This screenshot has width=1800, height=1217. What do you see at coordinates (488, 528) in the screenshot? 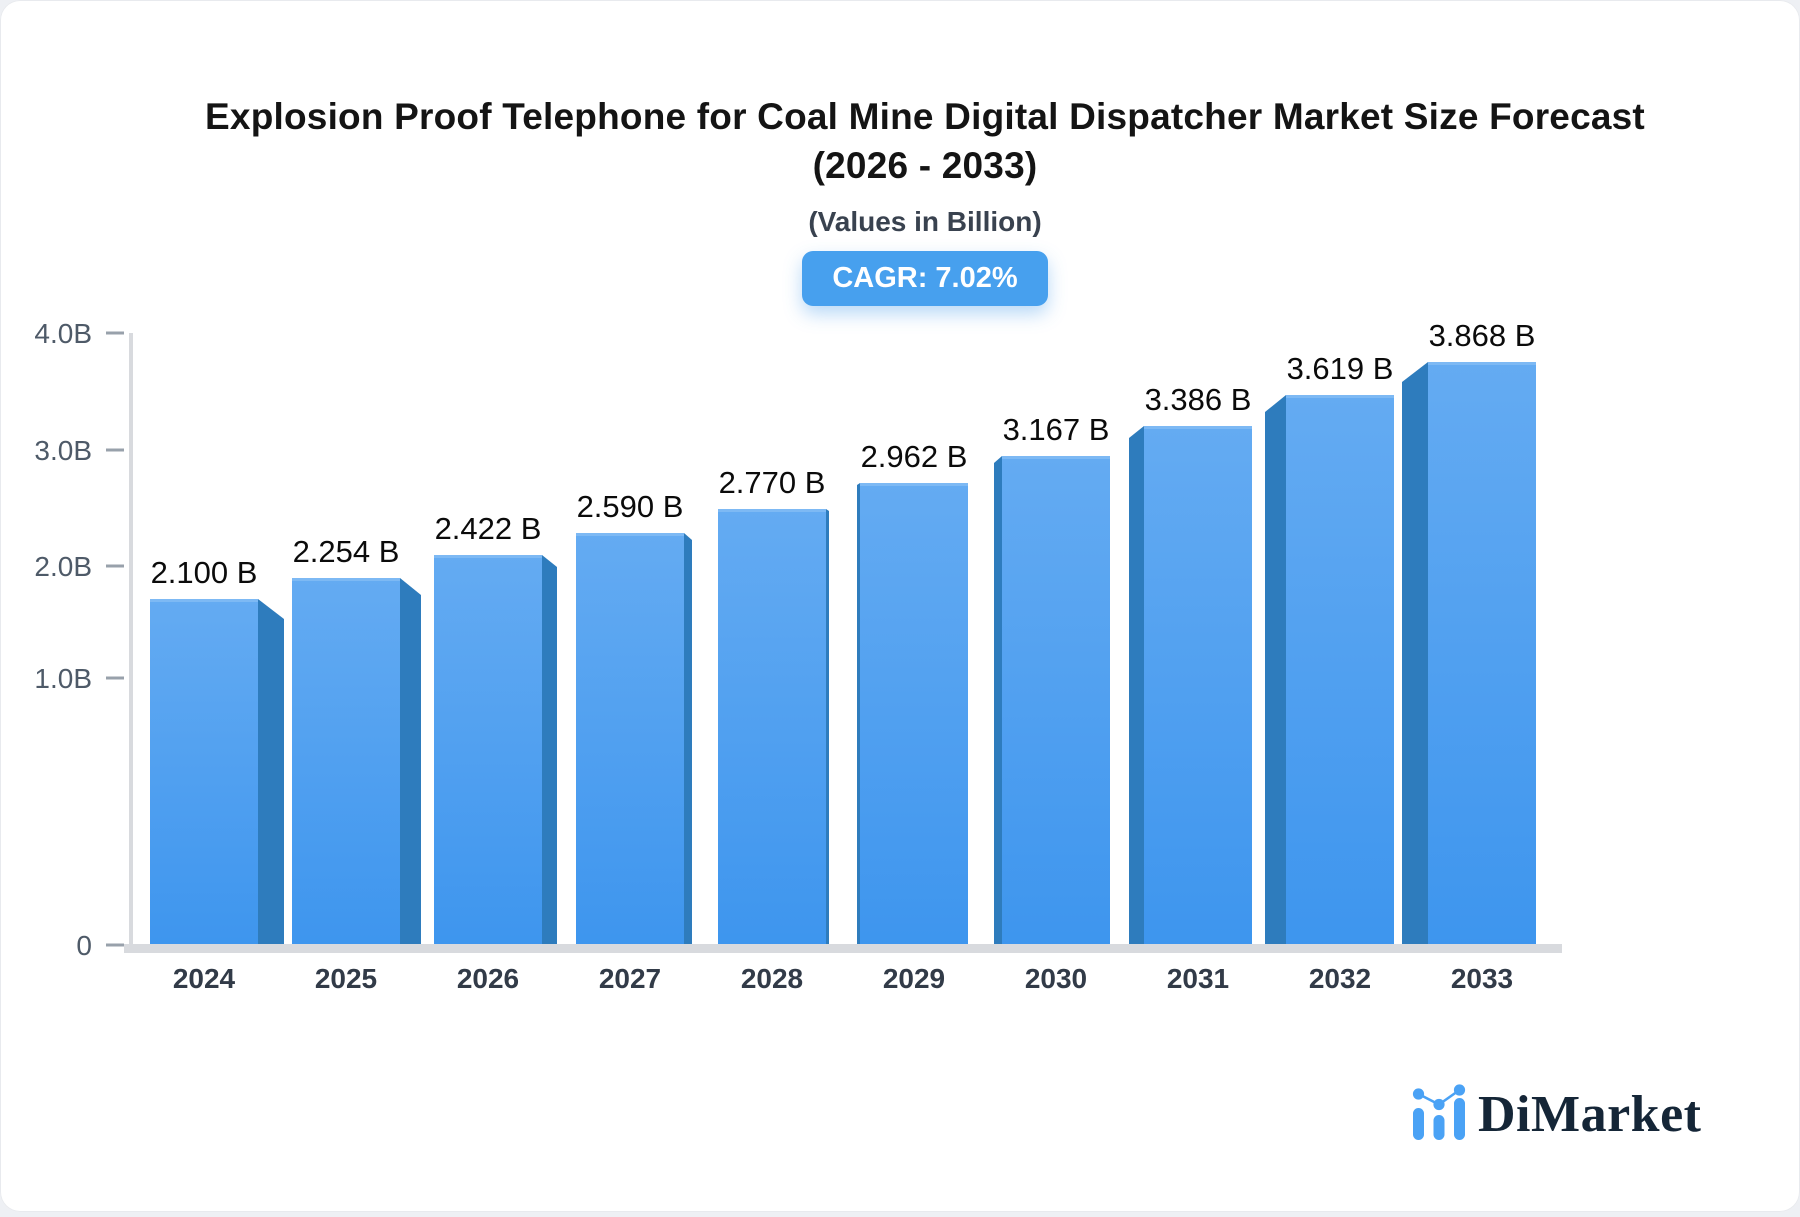
I see `bar-value-label: 2.422 B` at bounding box center [488, 528].